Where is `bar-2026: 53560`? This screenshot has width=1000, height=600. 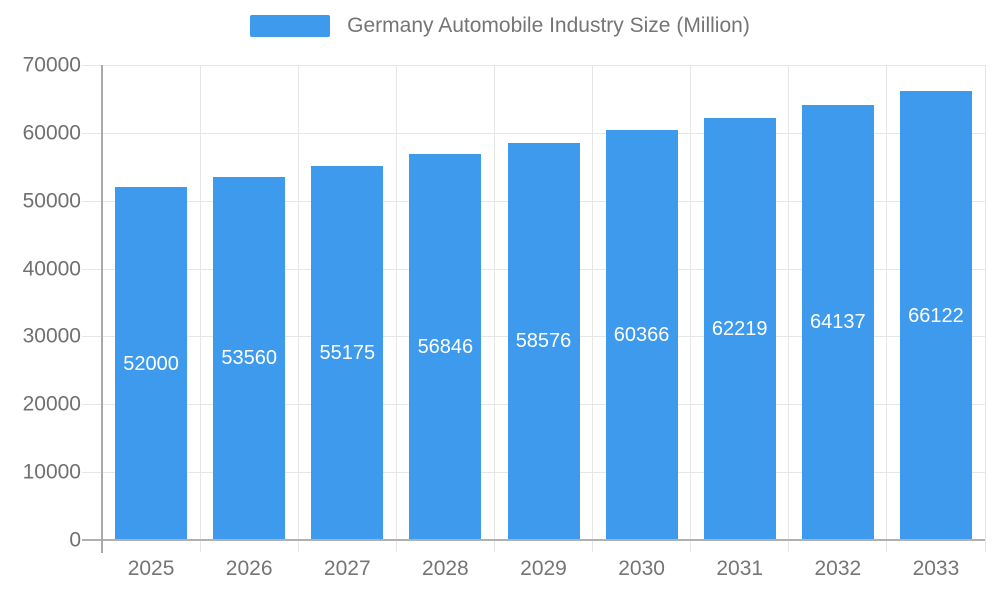 bar-2026: 53560 is located at coordinates (249, 358).